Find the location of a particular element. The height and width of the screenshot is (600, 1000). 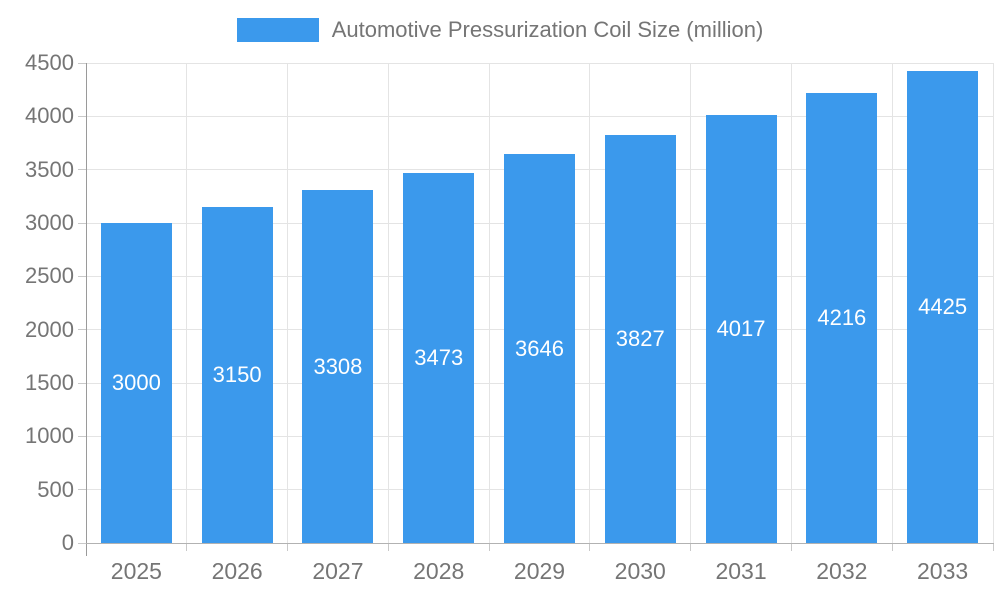

bar-2031: 4017 is located at coordinates (741, 328).